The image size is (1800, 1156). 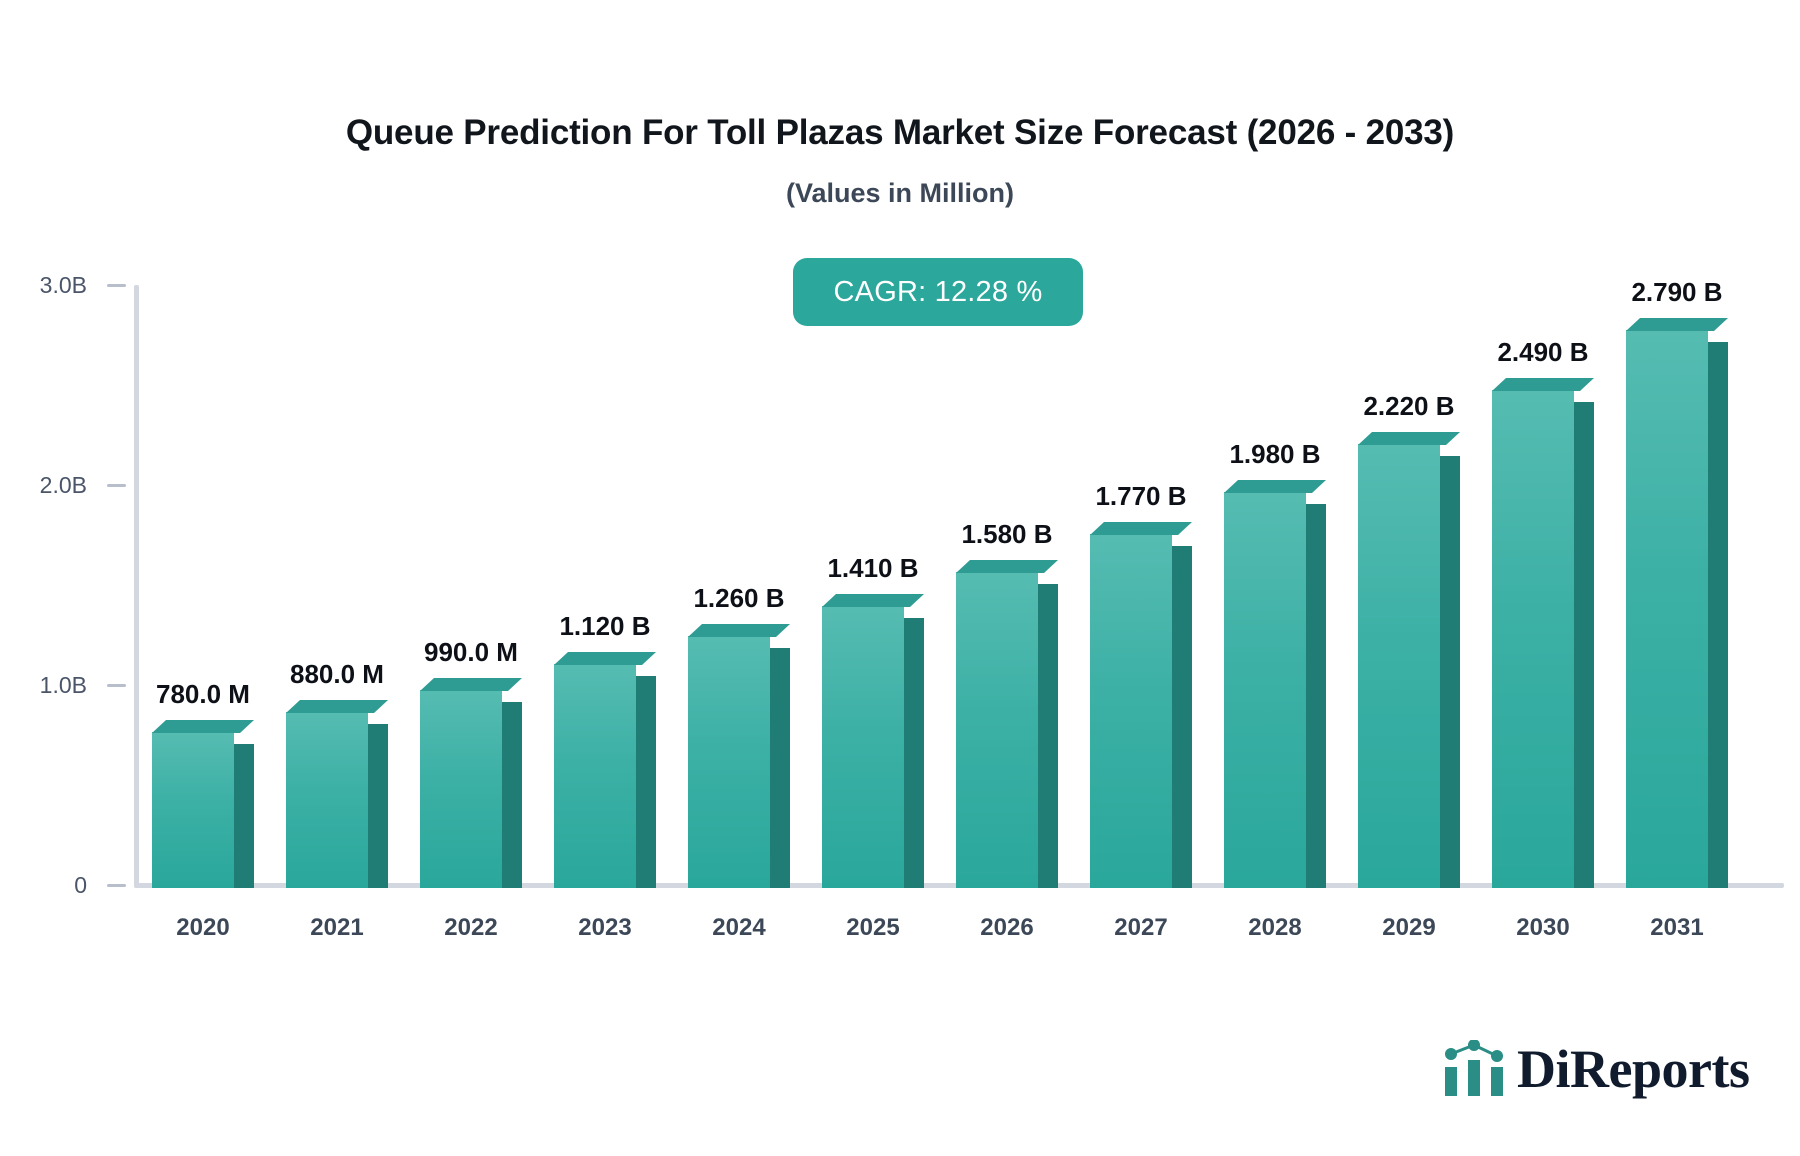 I want to click on cagr-badge: CAGR: 12.28 %, so click(x=938, y=292).